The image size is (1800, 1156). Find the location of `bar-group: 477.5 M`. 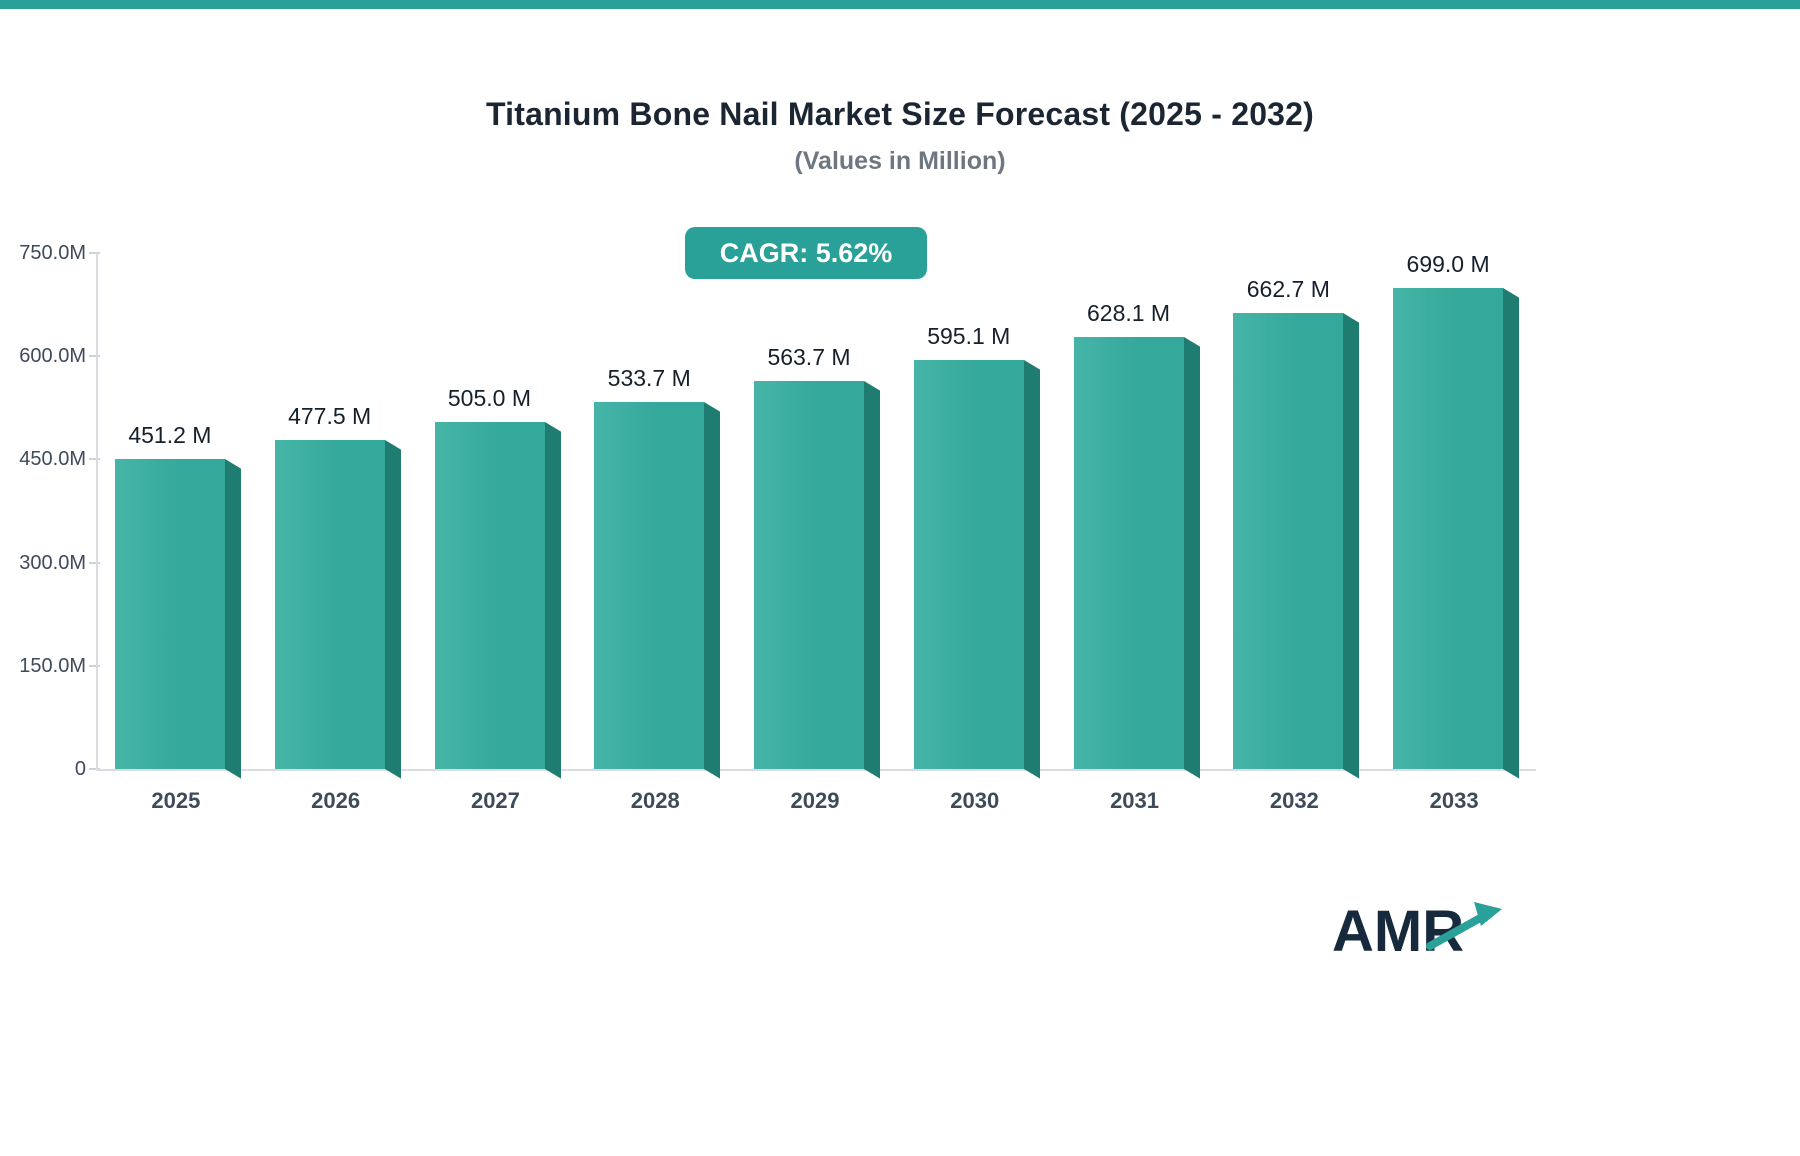

bar-group: 477.5 M is located at coordinates (338, 516).